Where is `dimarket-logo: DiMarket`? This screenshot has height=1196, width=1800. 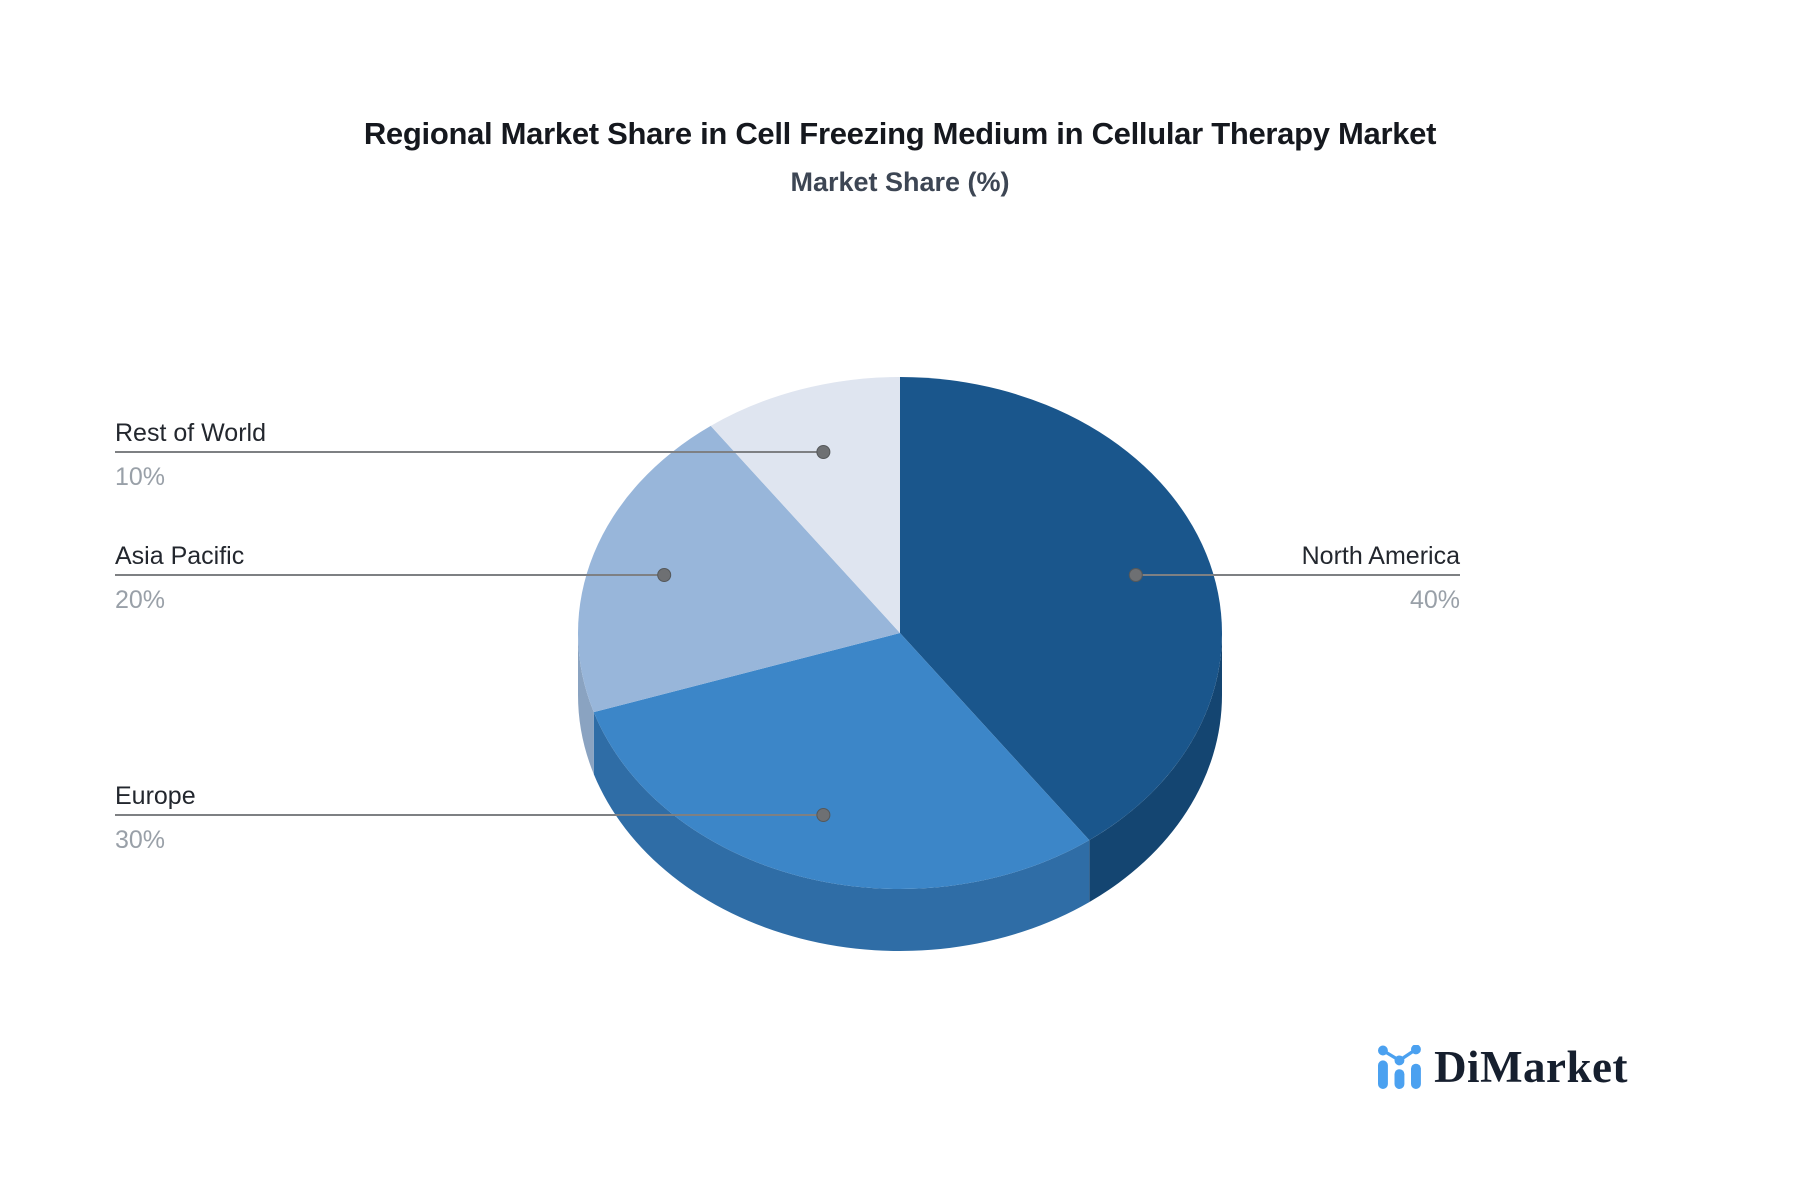 dimarket-logo: DiMarket is located at coordinates (1503, 1065).